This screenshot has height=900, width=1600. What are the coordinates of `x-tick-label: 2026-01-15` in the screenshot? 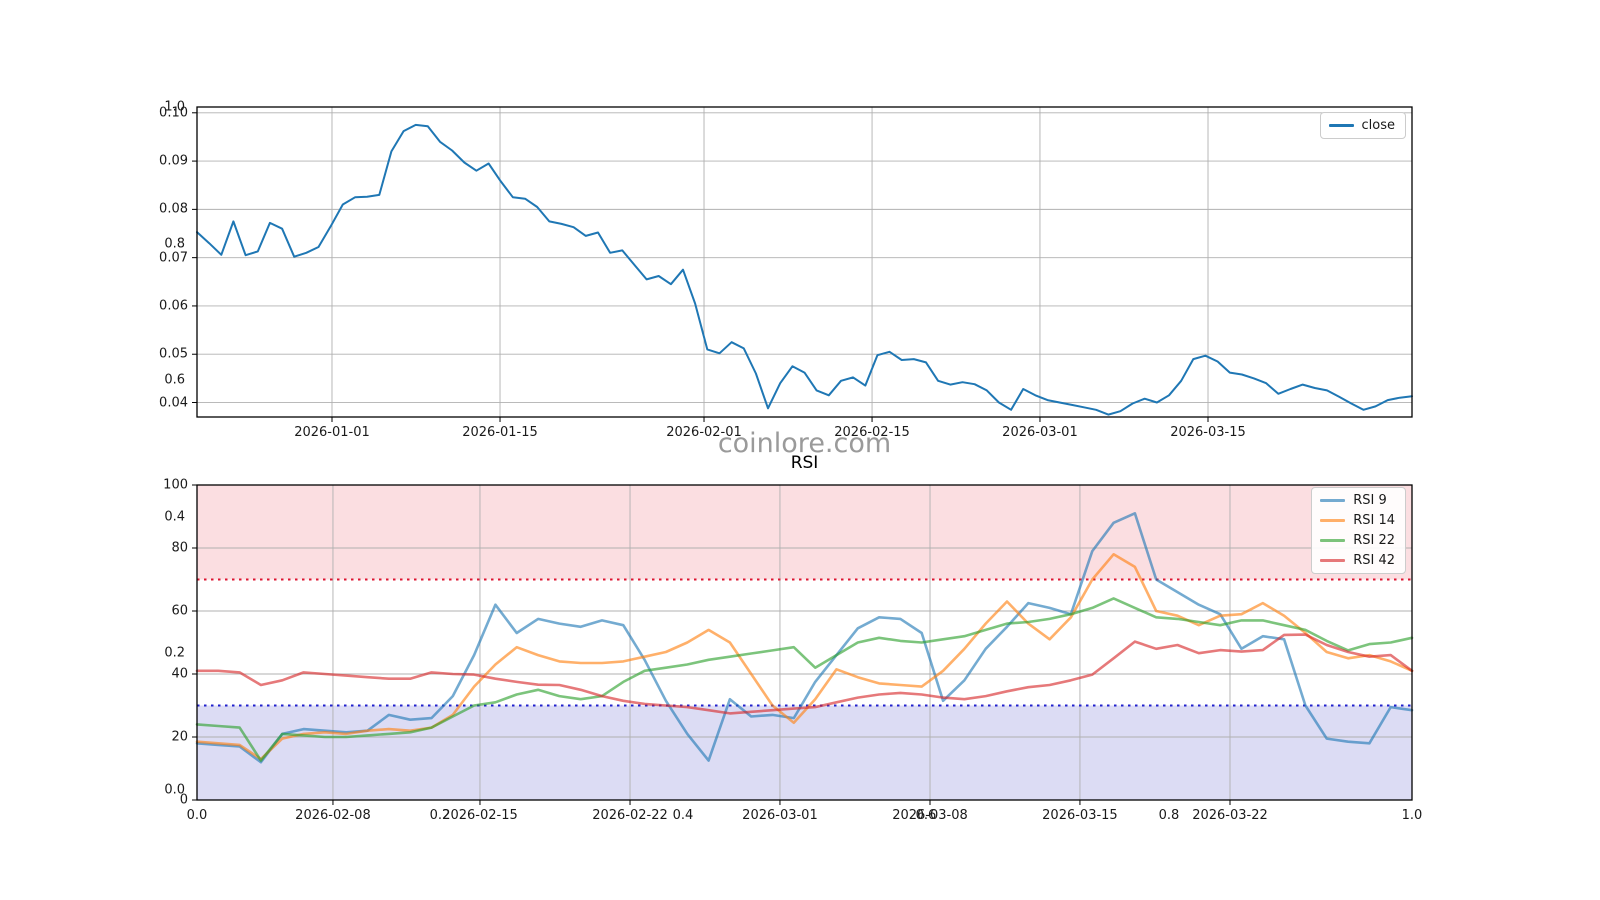 It's located at (500, 432).